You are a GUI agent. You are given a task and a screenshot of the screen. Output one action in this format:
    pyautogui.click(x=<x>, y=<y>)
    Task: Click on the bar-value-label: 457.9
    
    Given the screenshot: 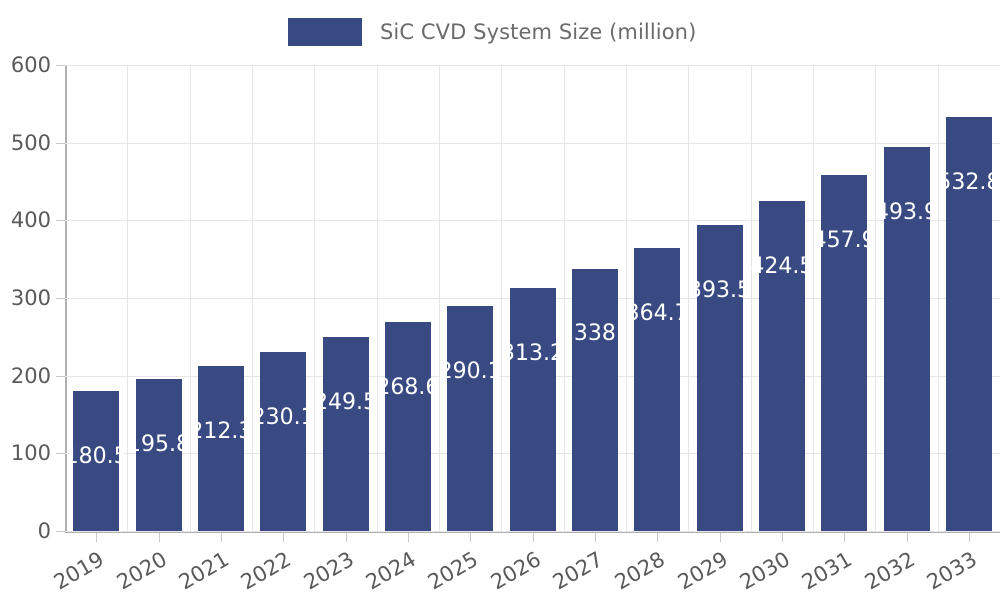 What is the action you would take?
    pyautogui.click(x=844, y=241)
    